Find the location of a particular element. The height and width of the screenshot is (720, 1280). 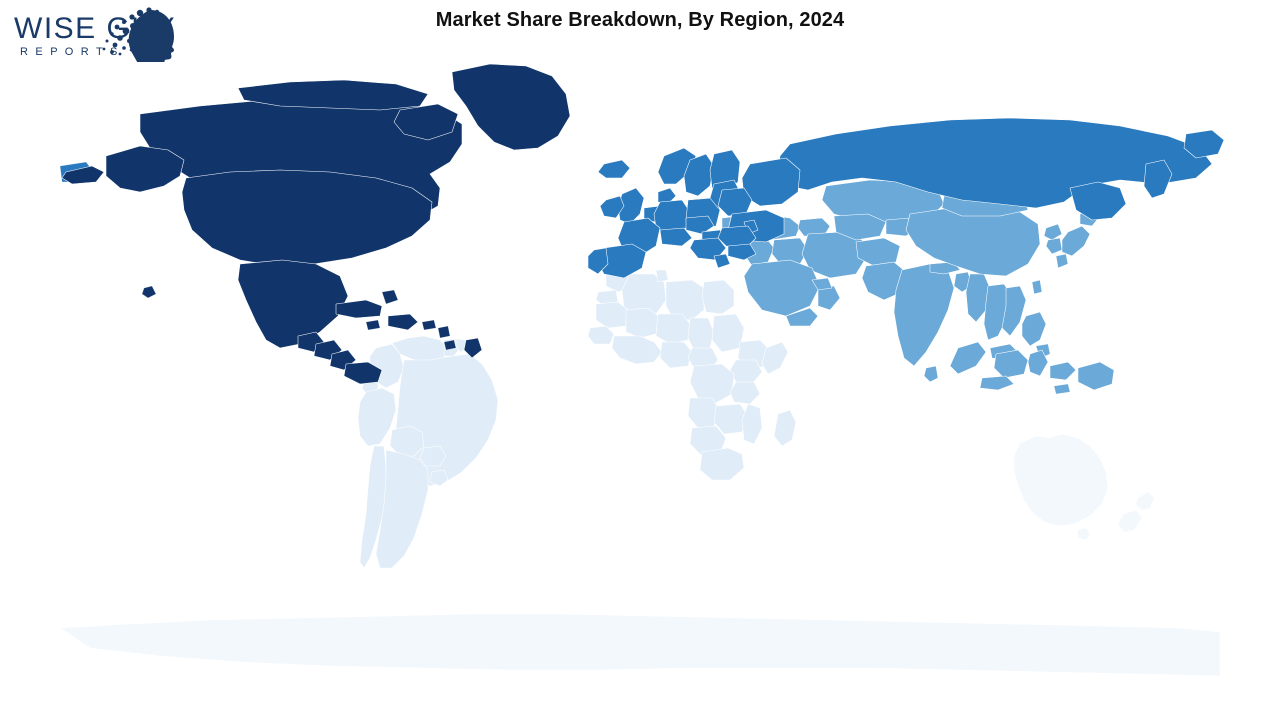

country-tunisia is located at coordinates (662, 276).